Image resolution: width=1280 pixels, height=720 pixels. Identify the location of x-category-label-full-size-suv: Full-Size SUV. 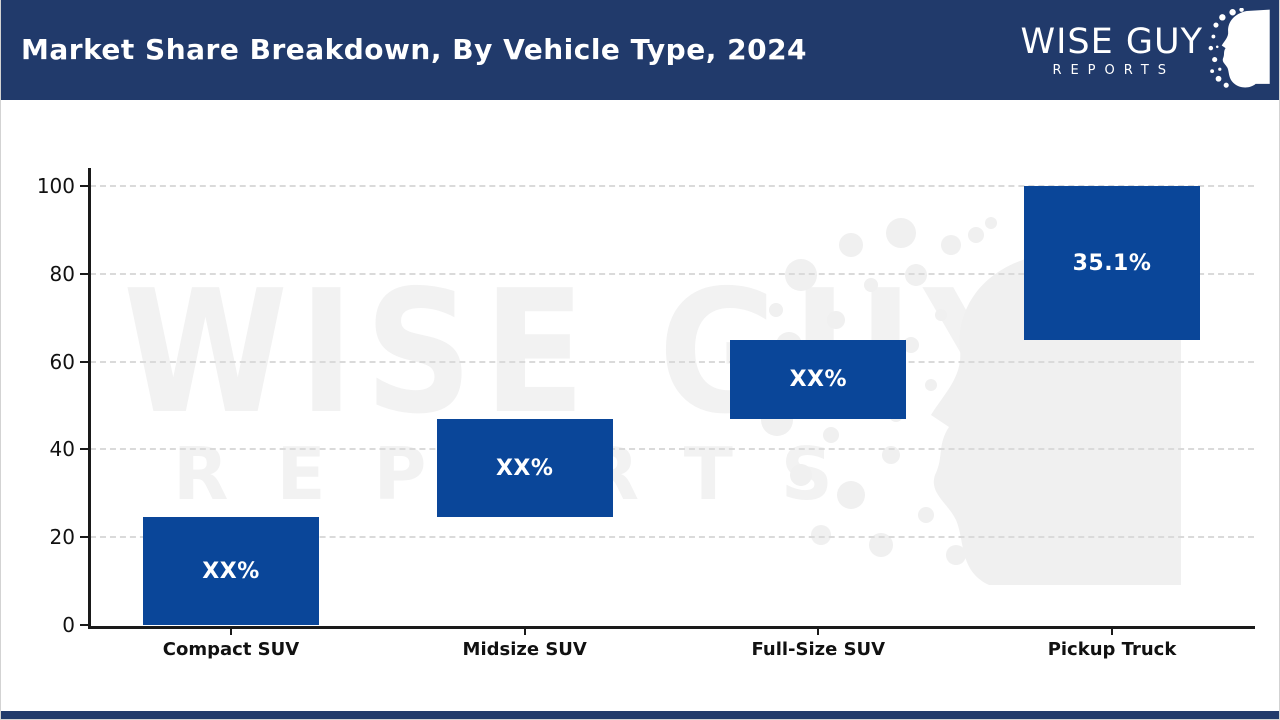
(818, 649).